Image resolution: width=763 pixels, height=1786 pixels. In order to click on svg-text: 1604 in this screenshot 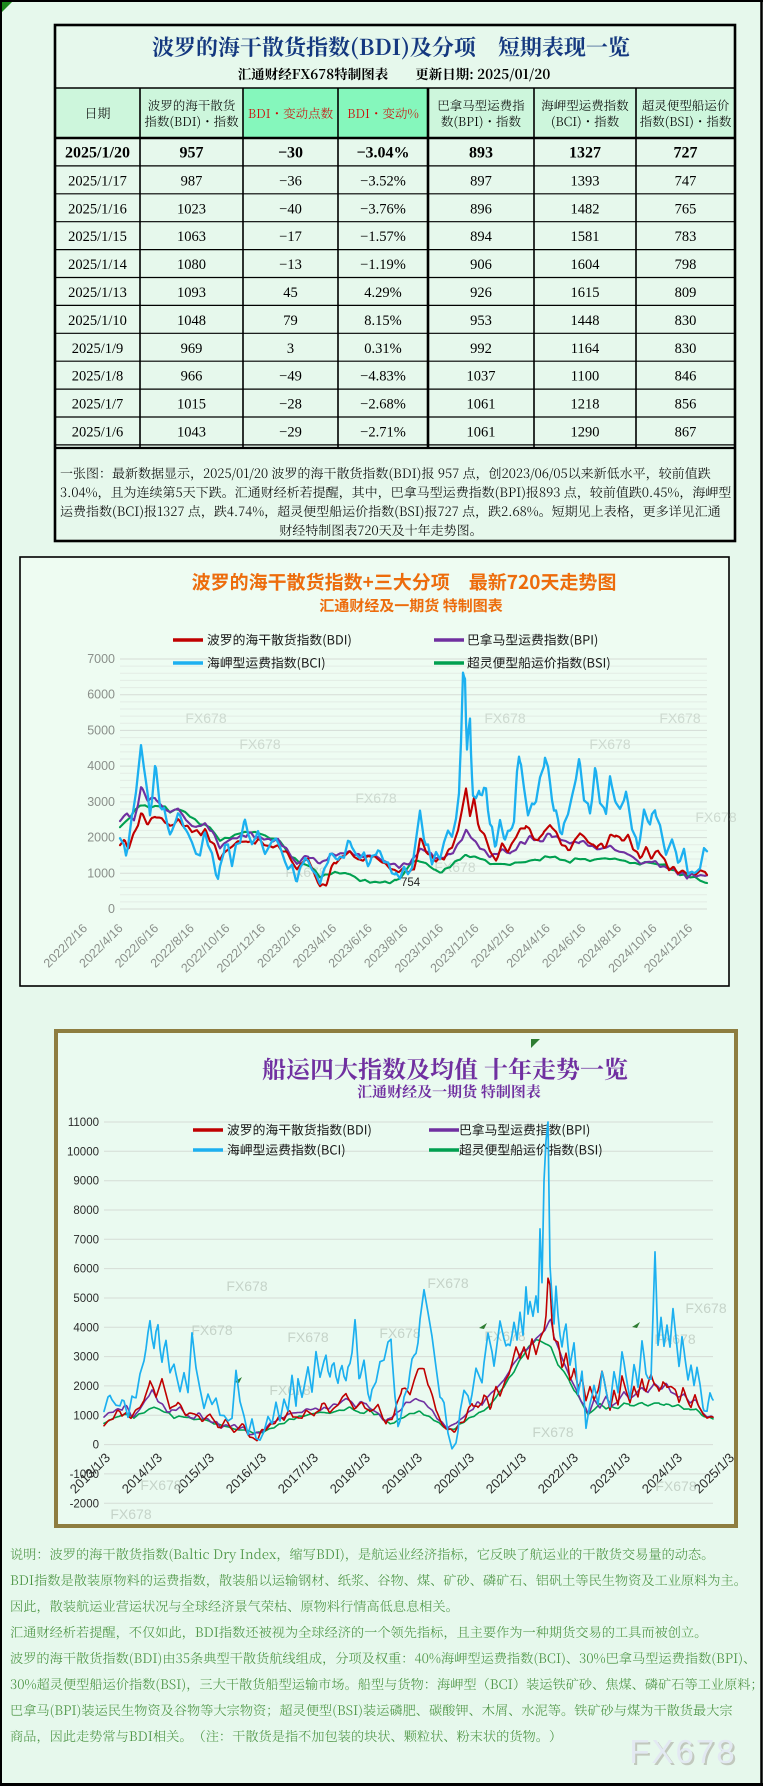, I will do `click(586, 265)`.